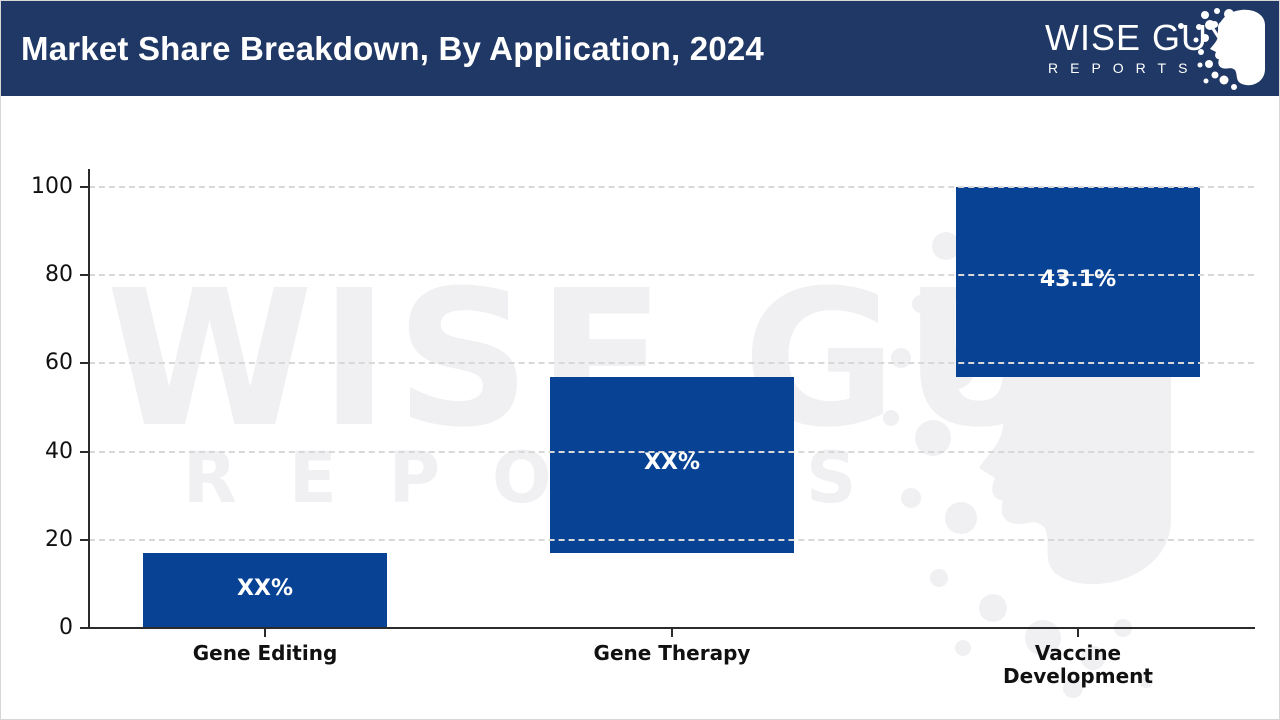 This screenshot has width=1280, height=720. What do you see at coordinates (1124, 67) in the screenshot?
I see `logo-subtitle: REPORTS` at bounding box center [1124, 67].